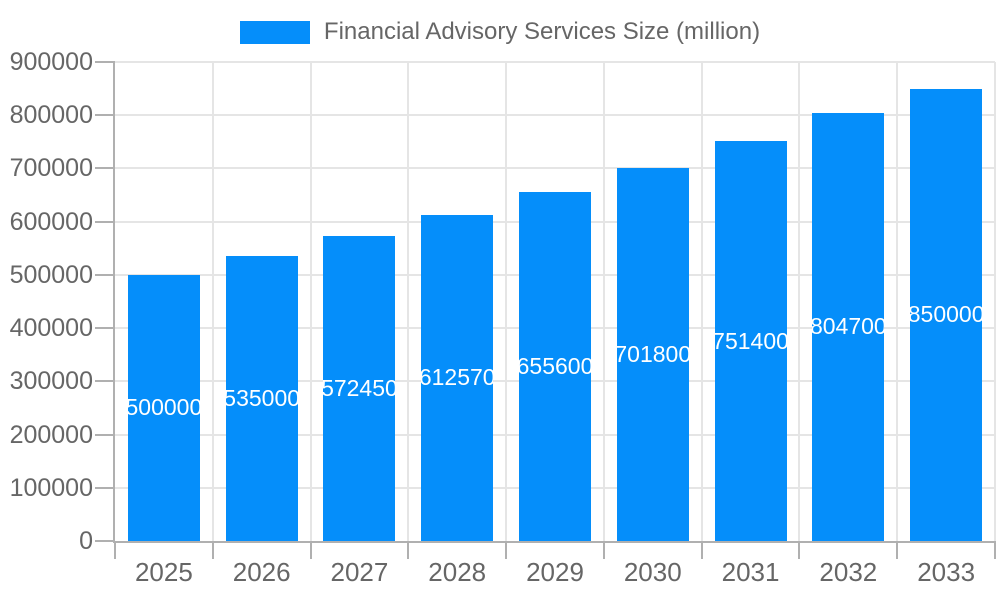 Image resolution: width=1000 pixels, height=600 pixels. What do you see at coordinates (51, 487) in the screenshot?
I see `y-axis-tick-label: 100000` at bounding box center [51, 487].